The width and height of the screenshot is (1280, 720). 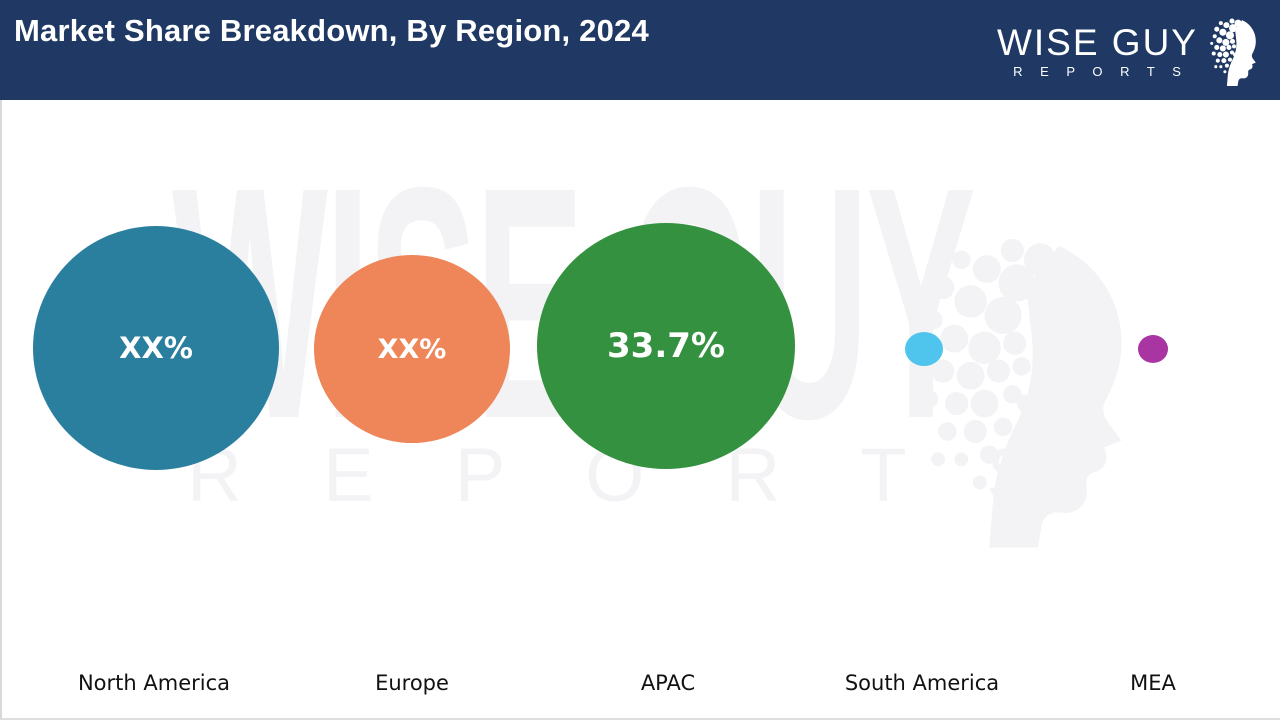 What do you see at coordinates (154, 683) in the screenshot?
I see `category-label-north-america: North America` at bounding box center [154, 683].